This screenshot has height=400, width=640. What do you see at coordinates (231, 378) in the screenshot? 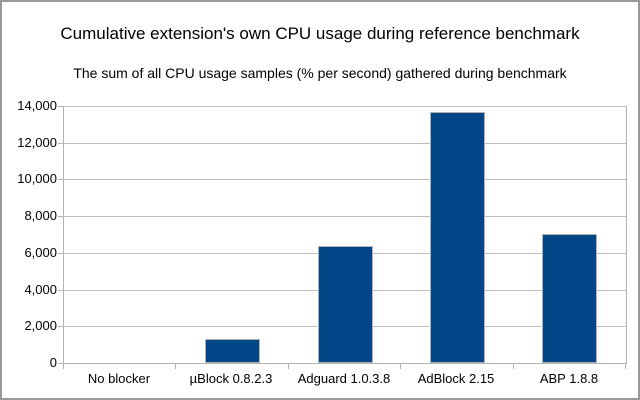
I see `x-axis-category-label: µBlock 0.8.2.3` at bounding box center [231, 378].